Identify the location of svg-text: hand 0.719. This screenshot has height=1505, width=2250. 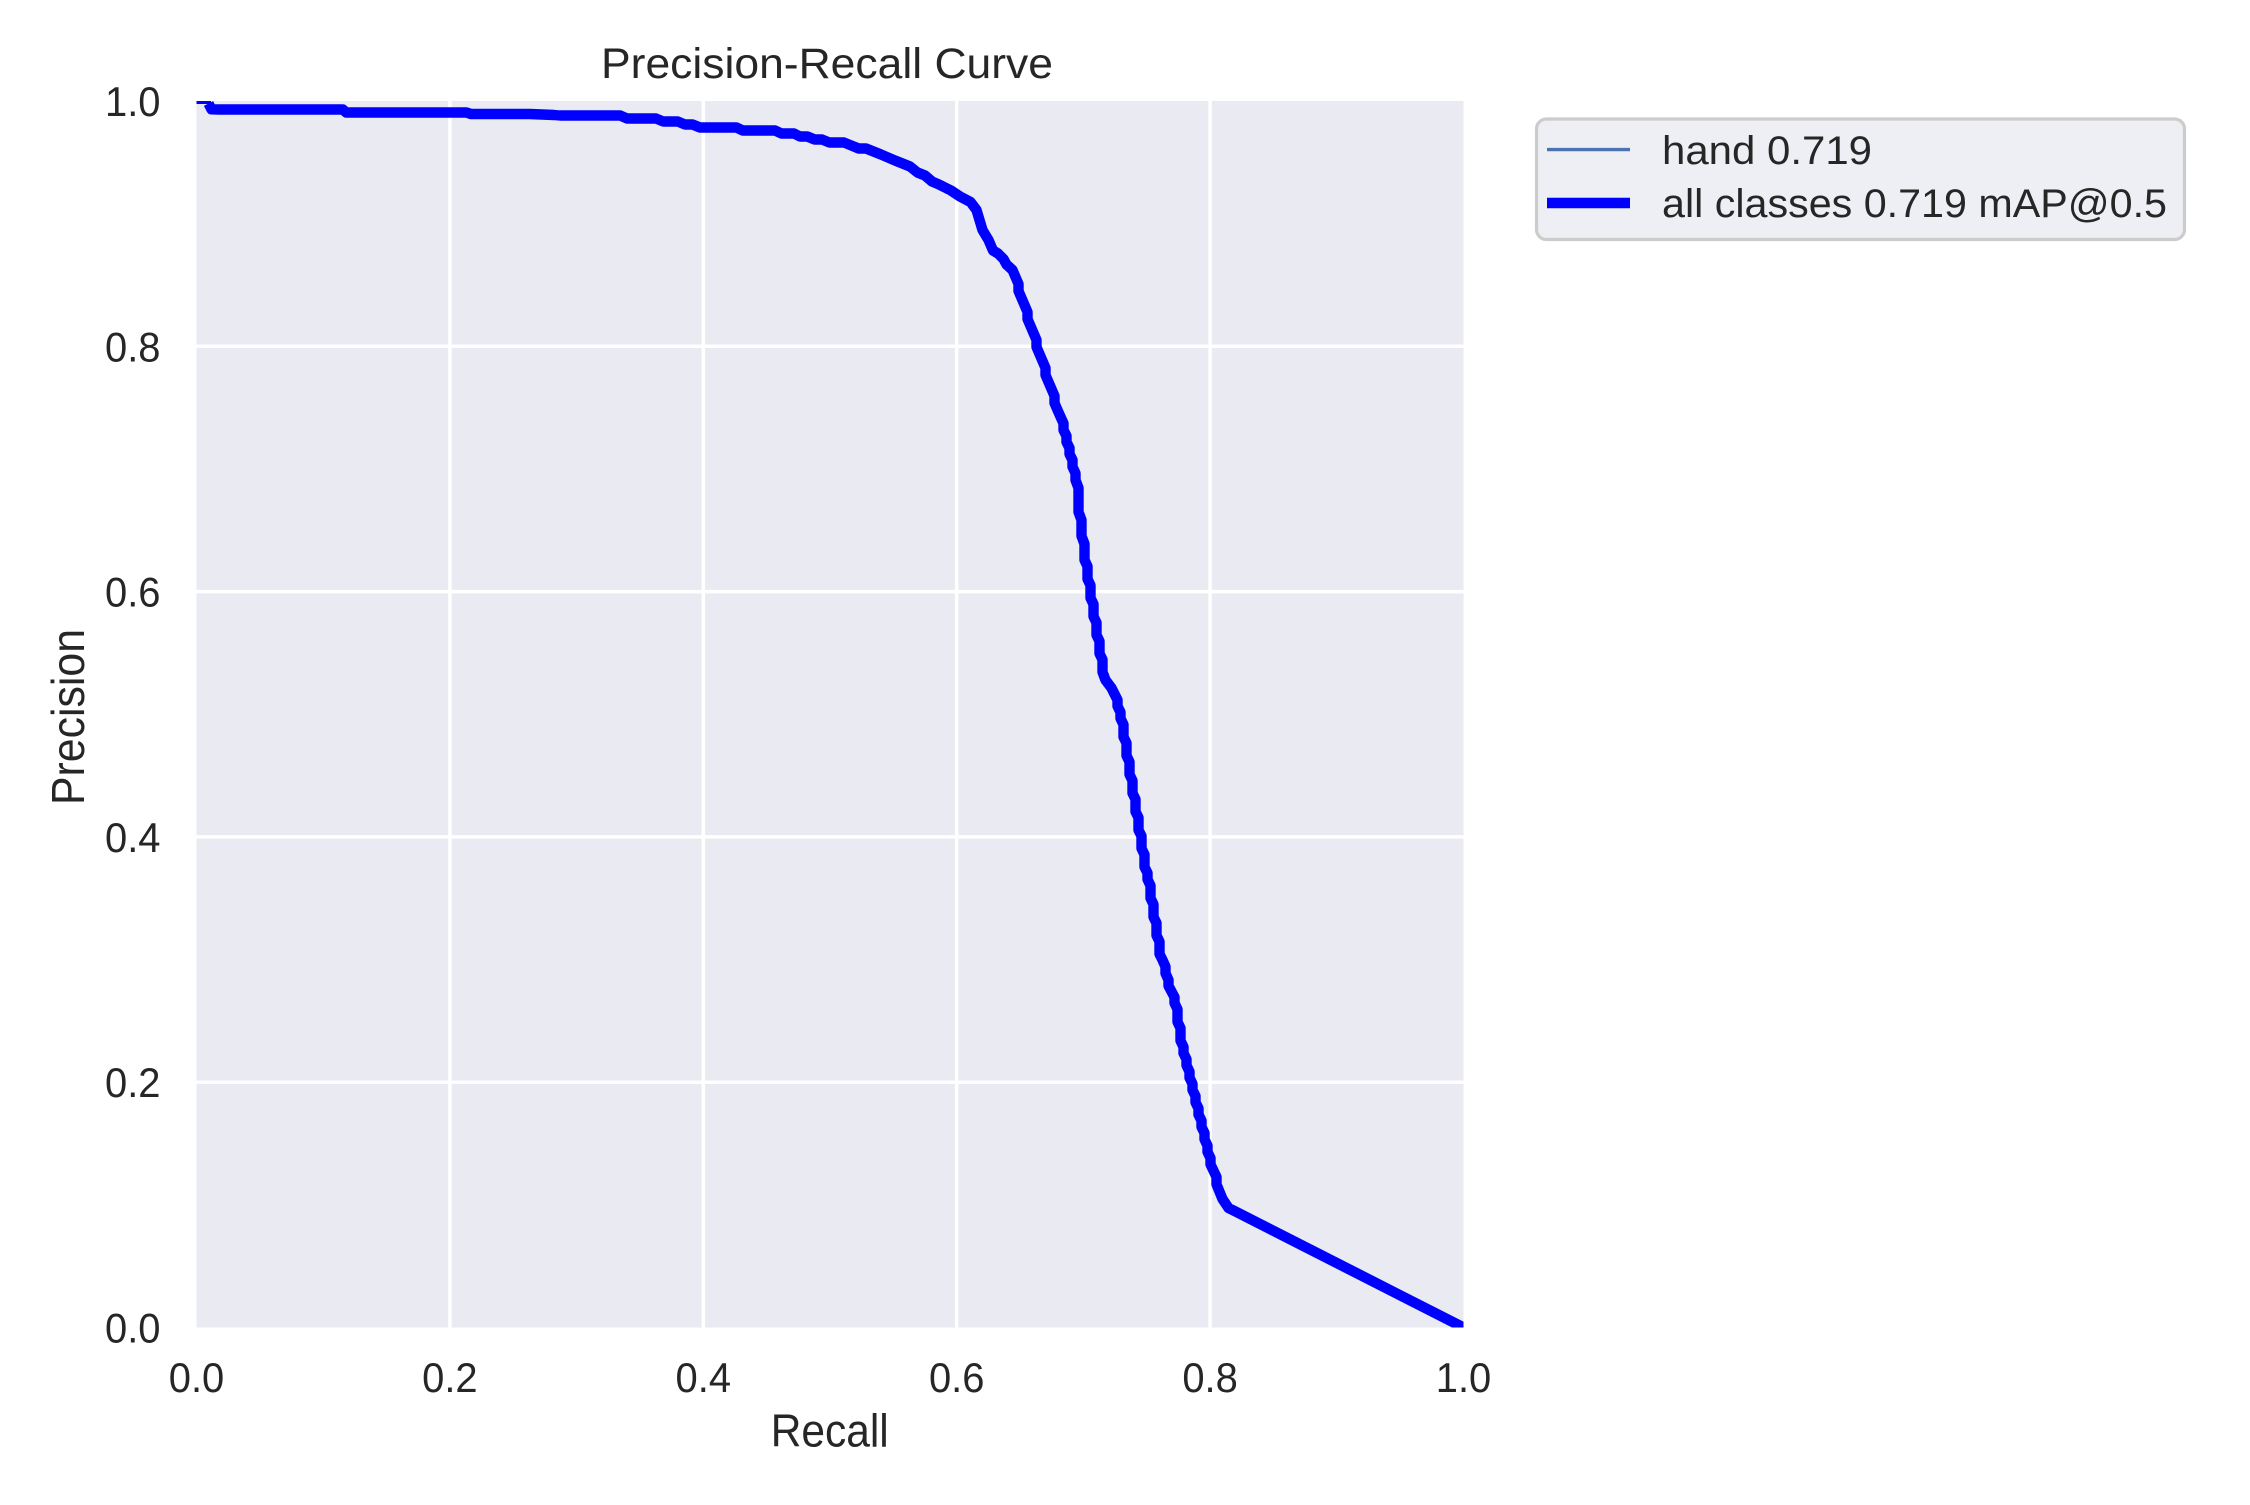
(1767, 151).